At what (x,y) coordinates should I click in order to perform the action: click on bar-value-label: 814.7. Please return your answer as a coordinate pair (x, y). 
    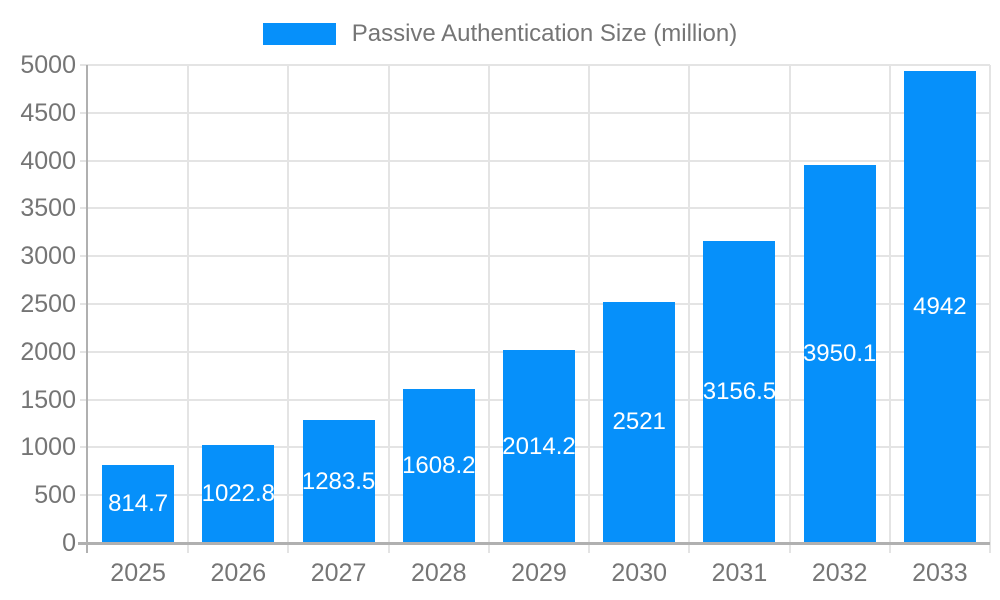
    Looking at the image, I should click on (138, 504).